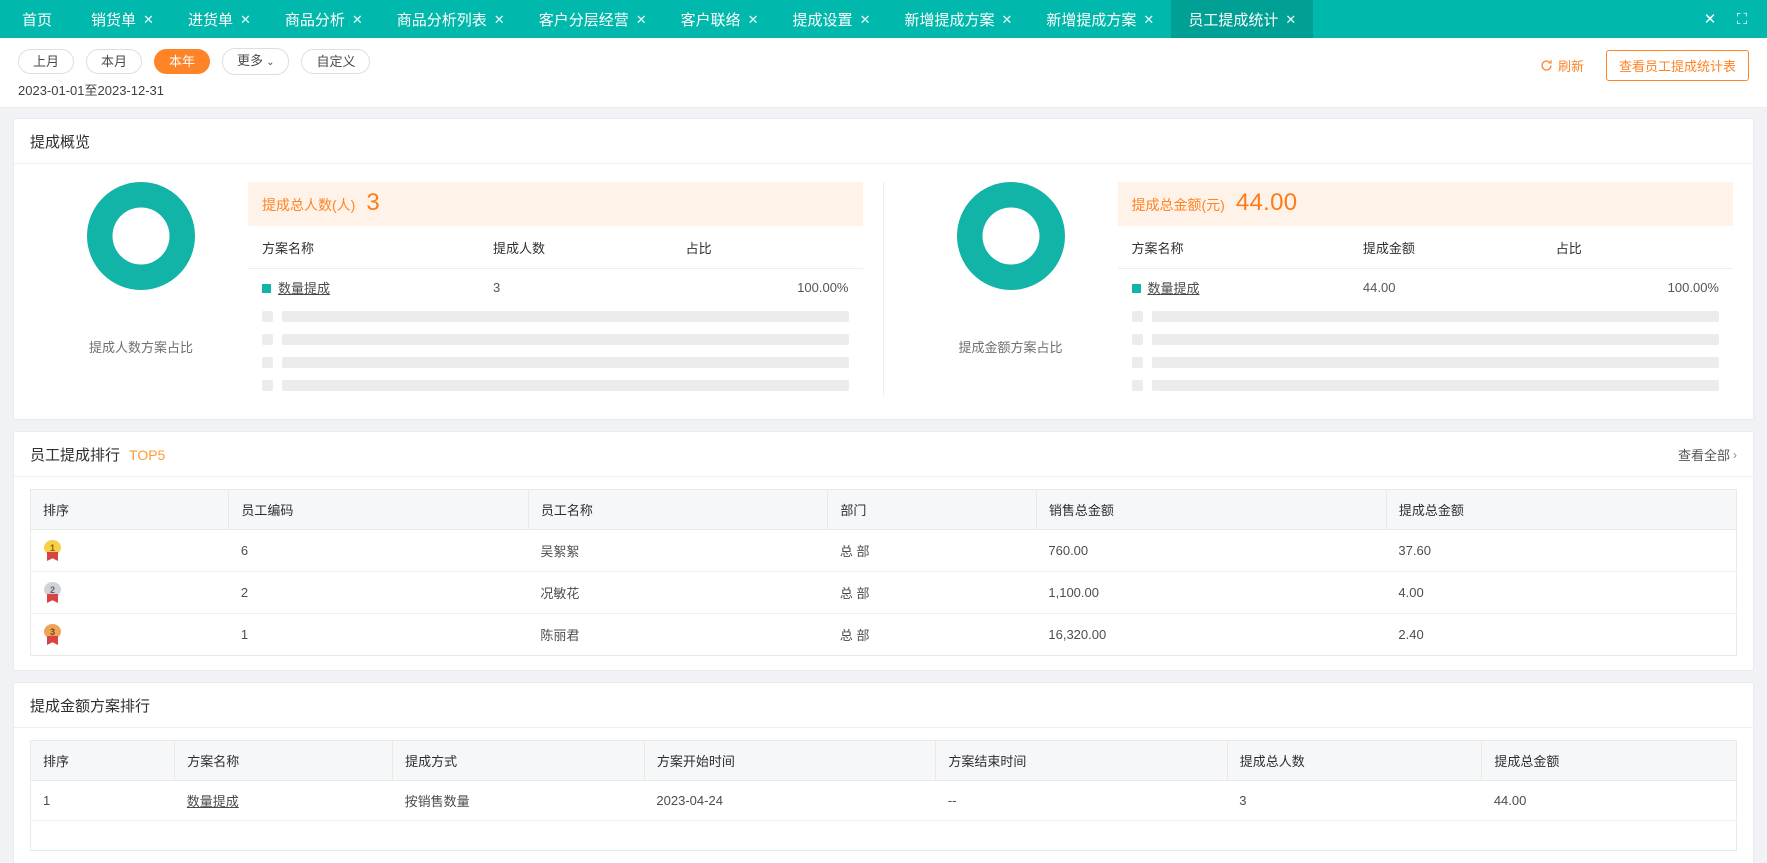  What do you see at coordinates (1707, 454) in the screenshot?
I see `view-all-link: 查看全部 ›` at bounding box center [1707, 454].